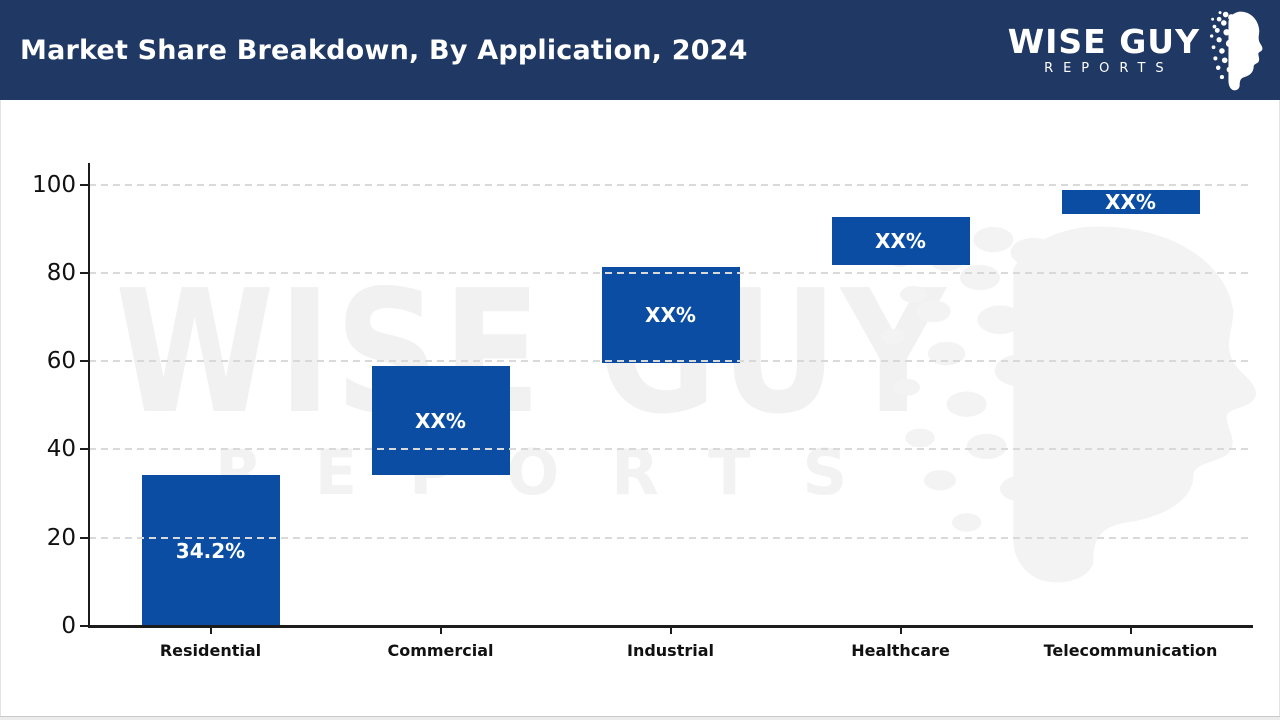  I want to click on x-axis-line, so click(670, 626).